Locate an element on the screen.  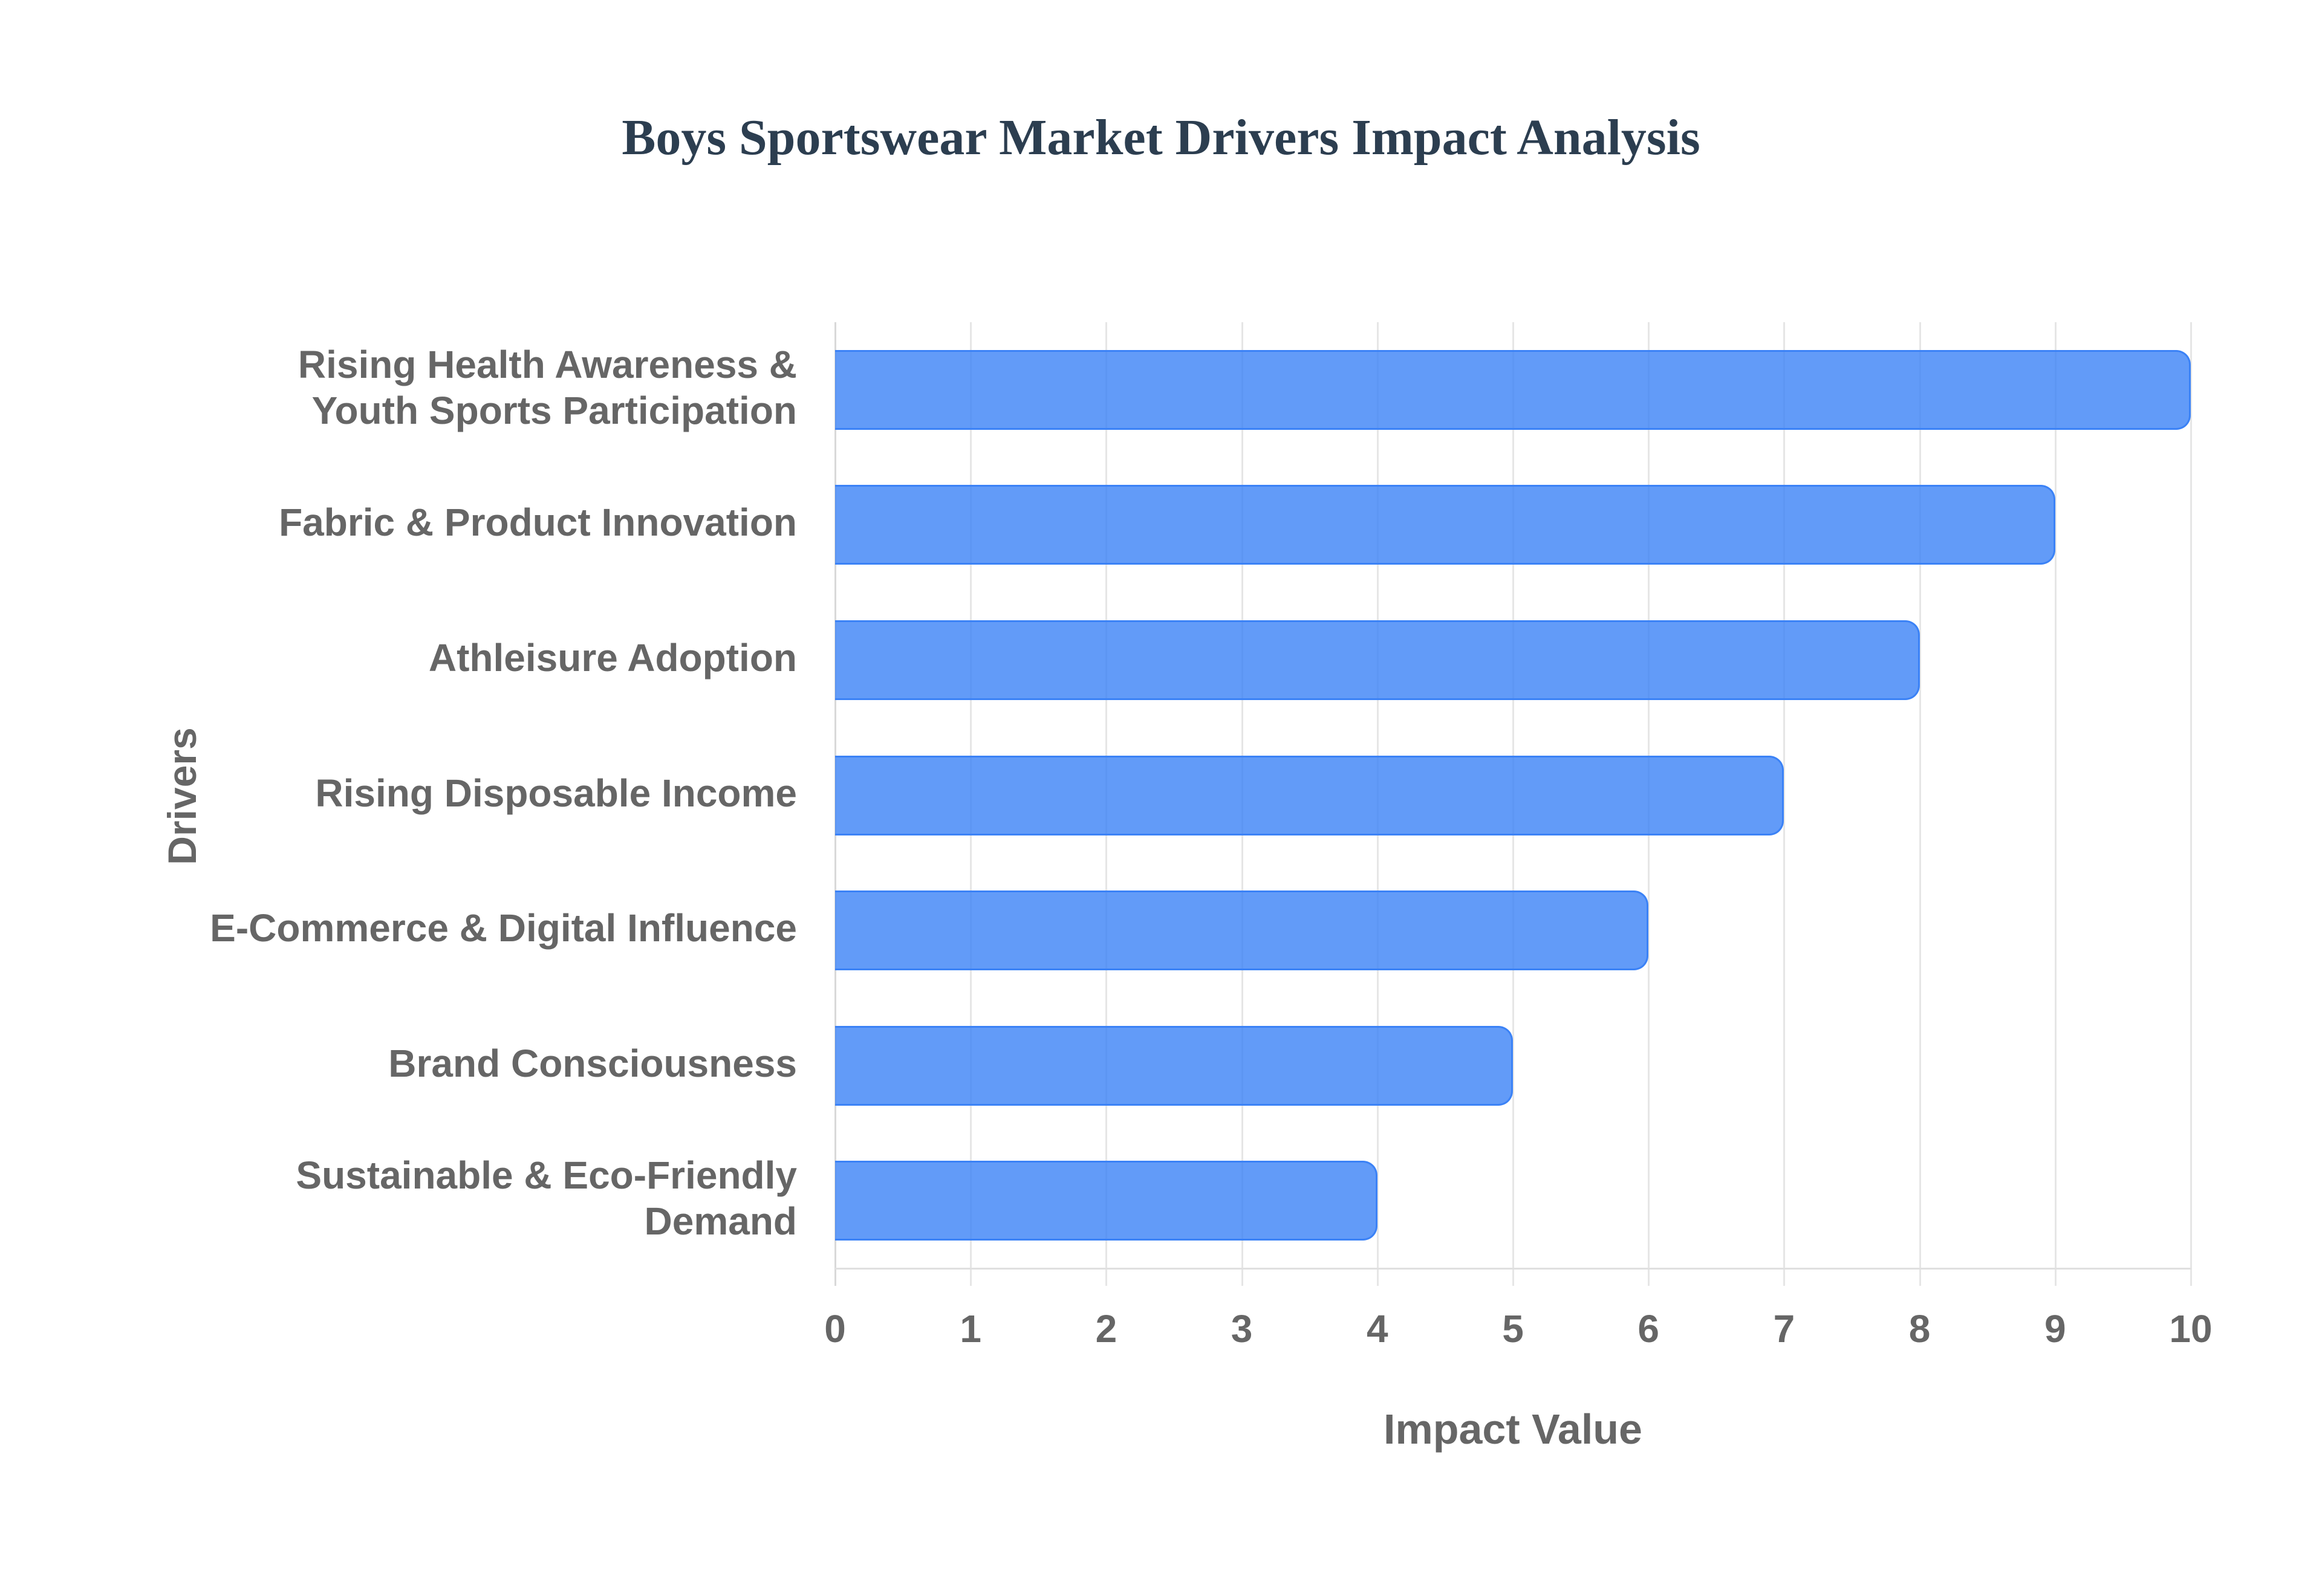
x-tick-label: 3 is located at coordinates (1242, 1329).